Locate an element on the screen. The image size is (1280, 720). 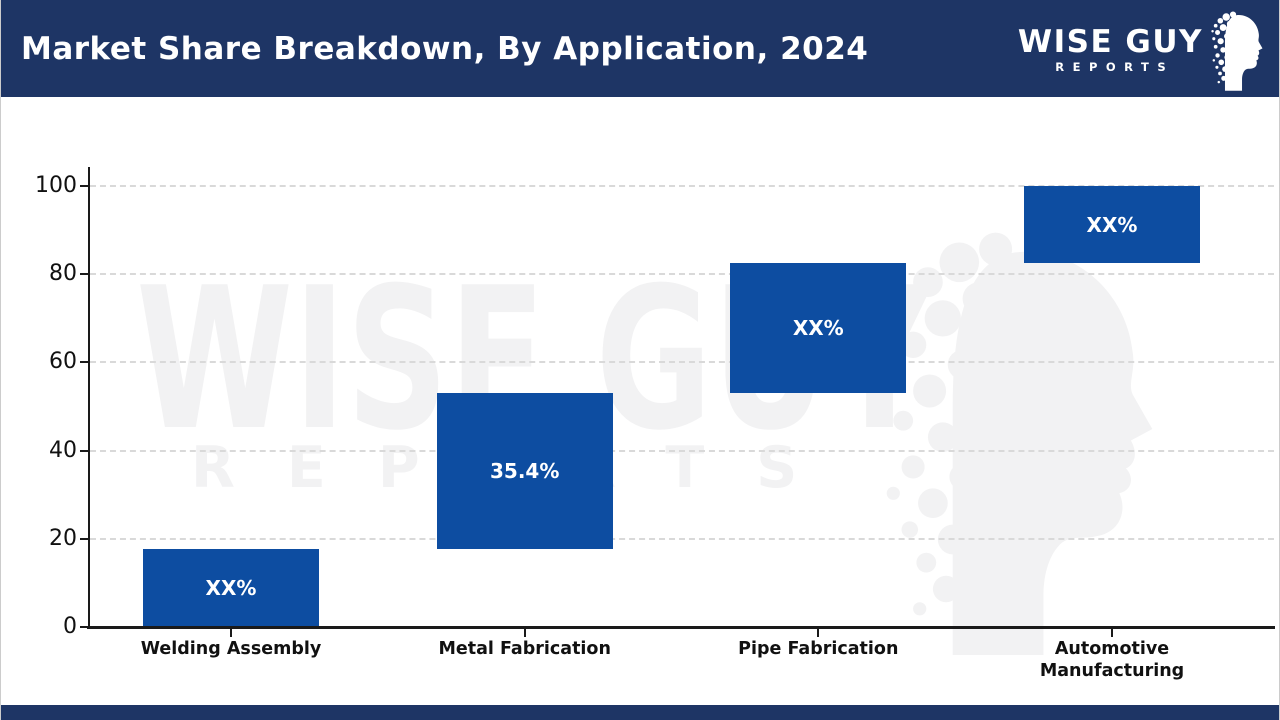
brand-logo-text: WISE GUY REPORTS is located at coordinates (1110, 48).